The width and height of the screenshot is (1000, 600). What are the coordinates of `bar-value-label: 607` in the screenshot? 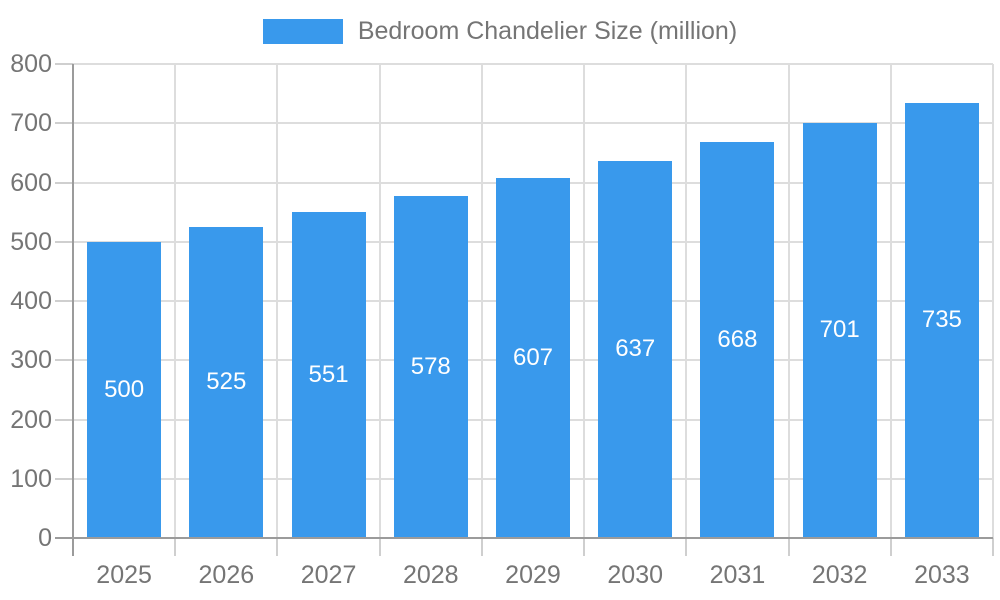 It's located at (533, 358).